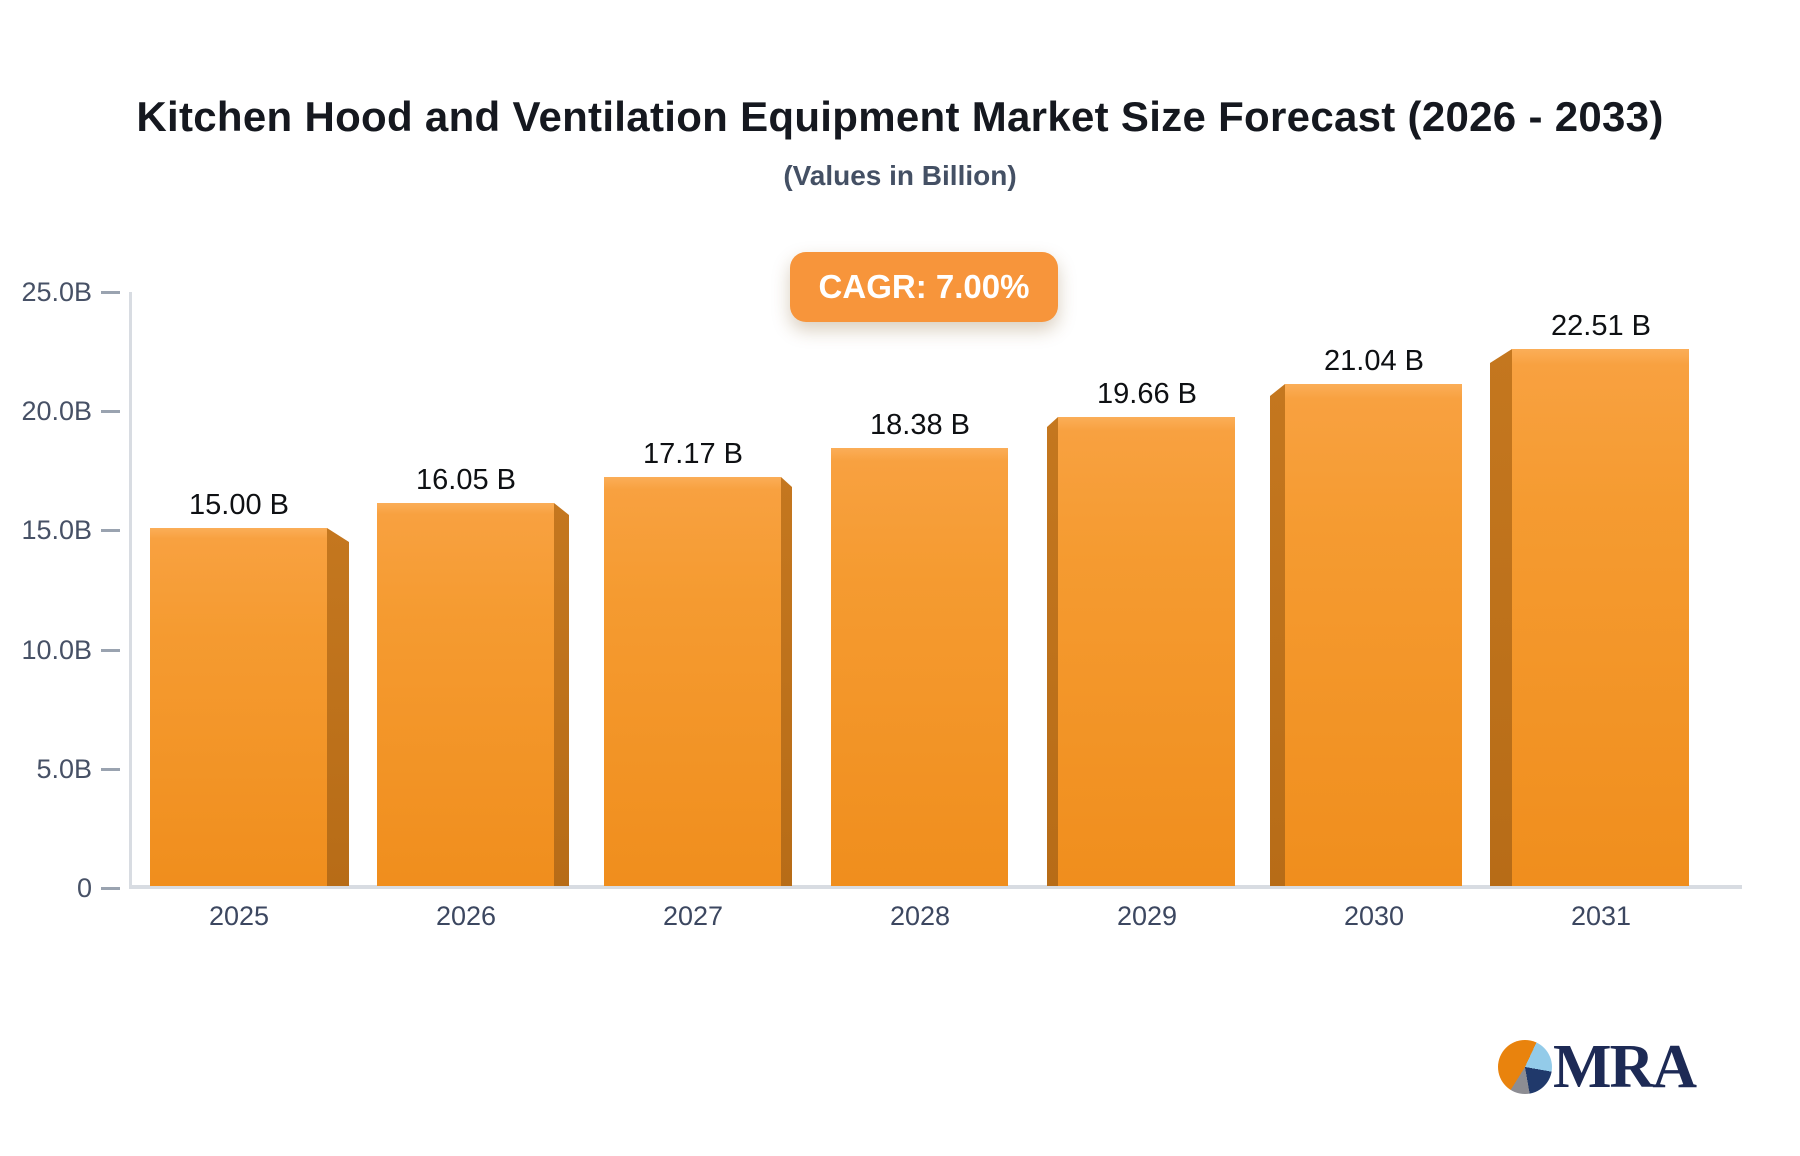 The height and width of the screenshot is (1156, 1800). I want to click on bar-2025, so click(238, 707).